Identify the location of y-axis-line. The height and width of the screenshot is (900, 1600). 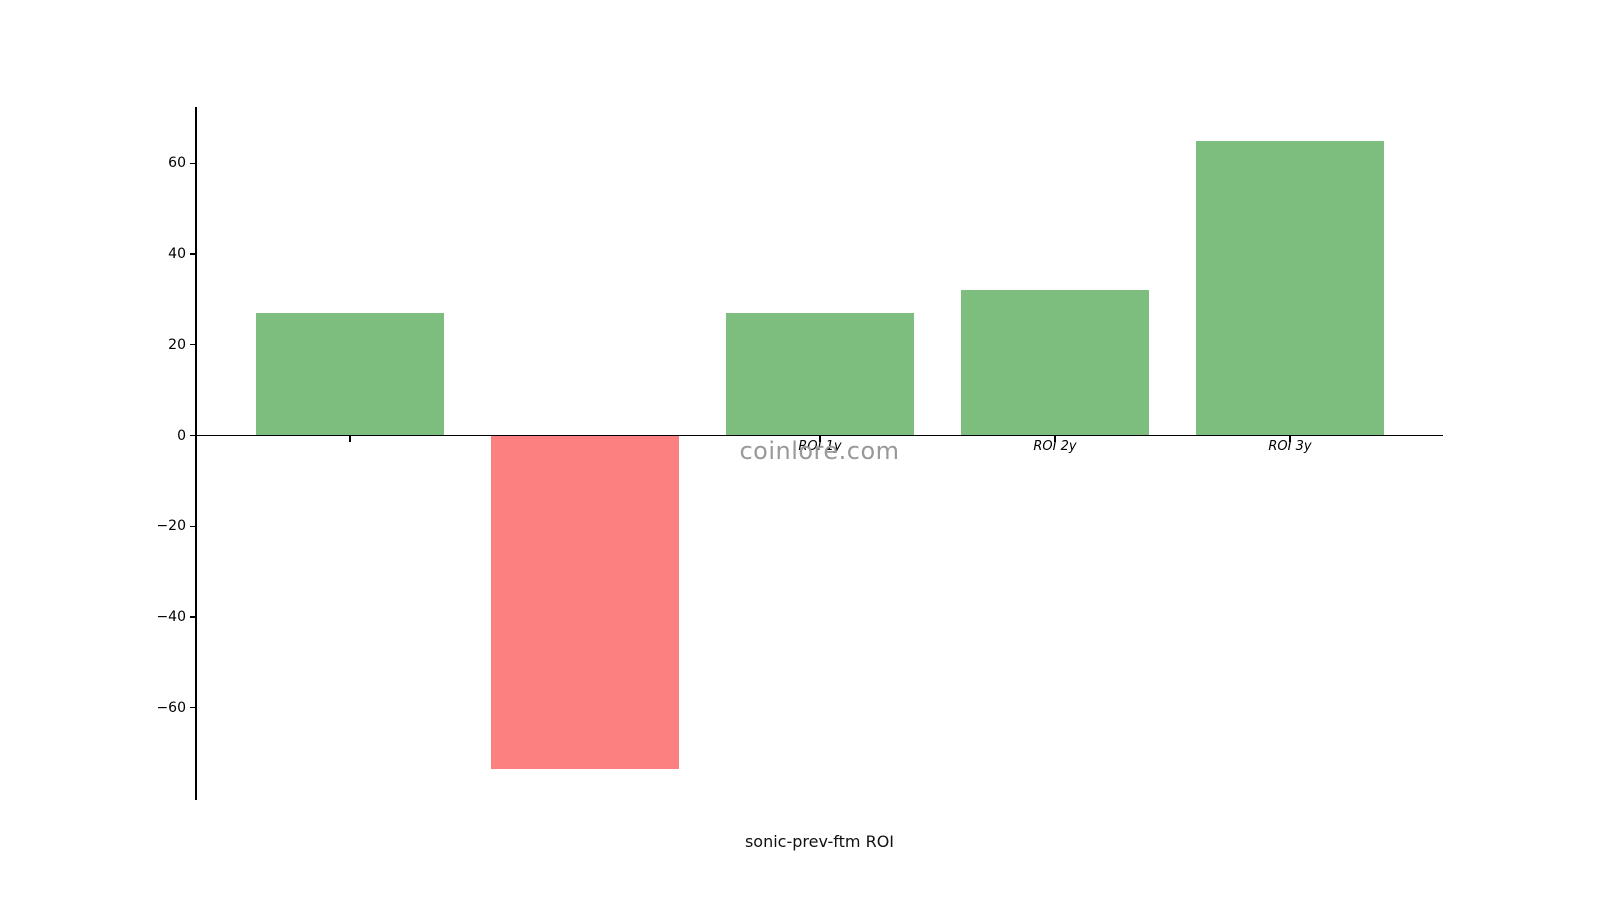
(196, 453).